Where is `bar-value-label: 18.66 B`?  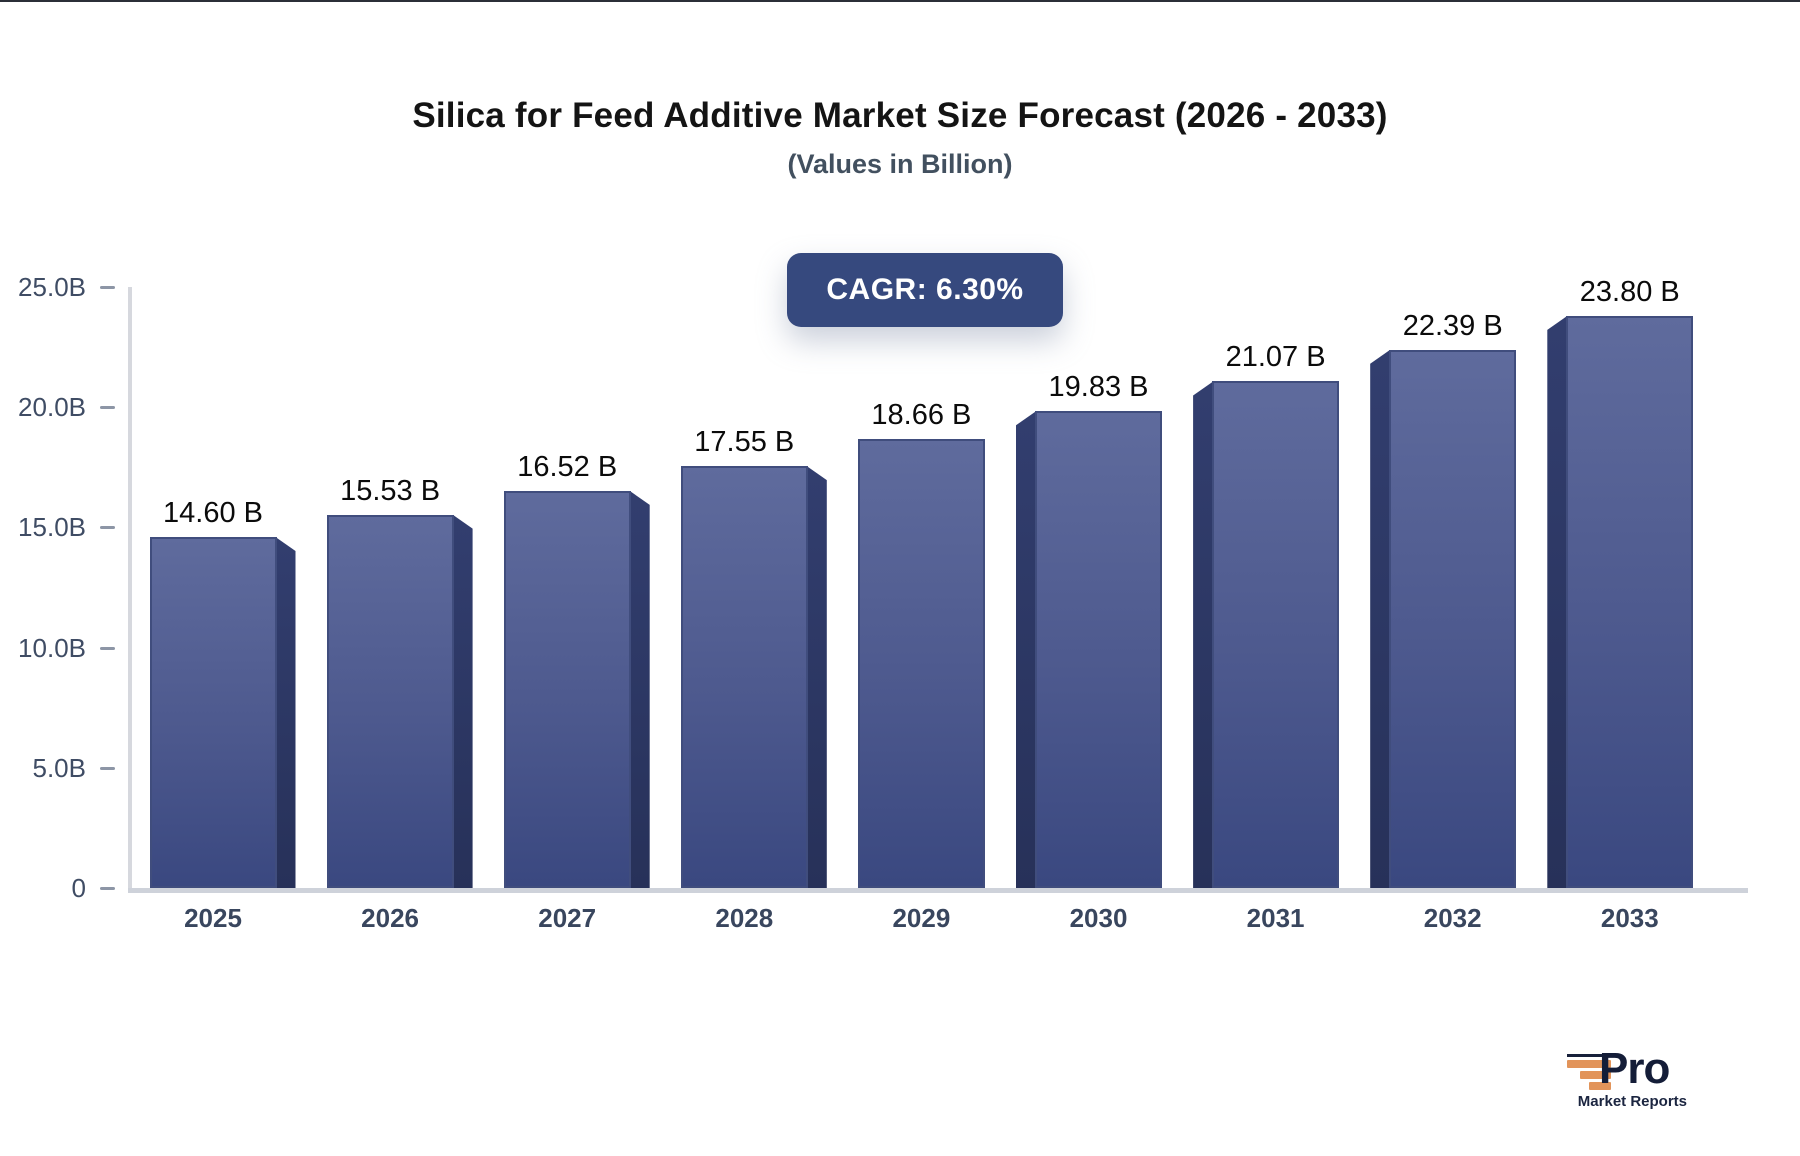
bar-value-label: 18.66 B is located at coordinates (921, 415).